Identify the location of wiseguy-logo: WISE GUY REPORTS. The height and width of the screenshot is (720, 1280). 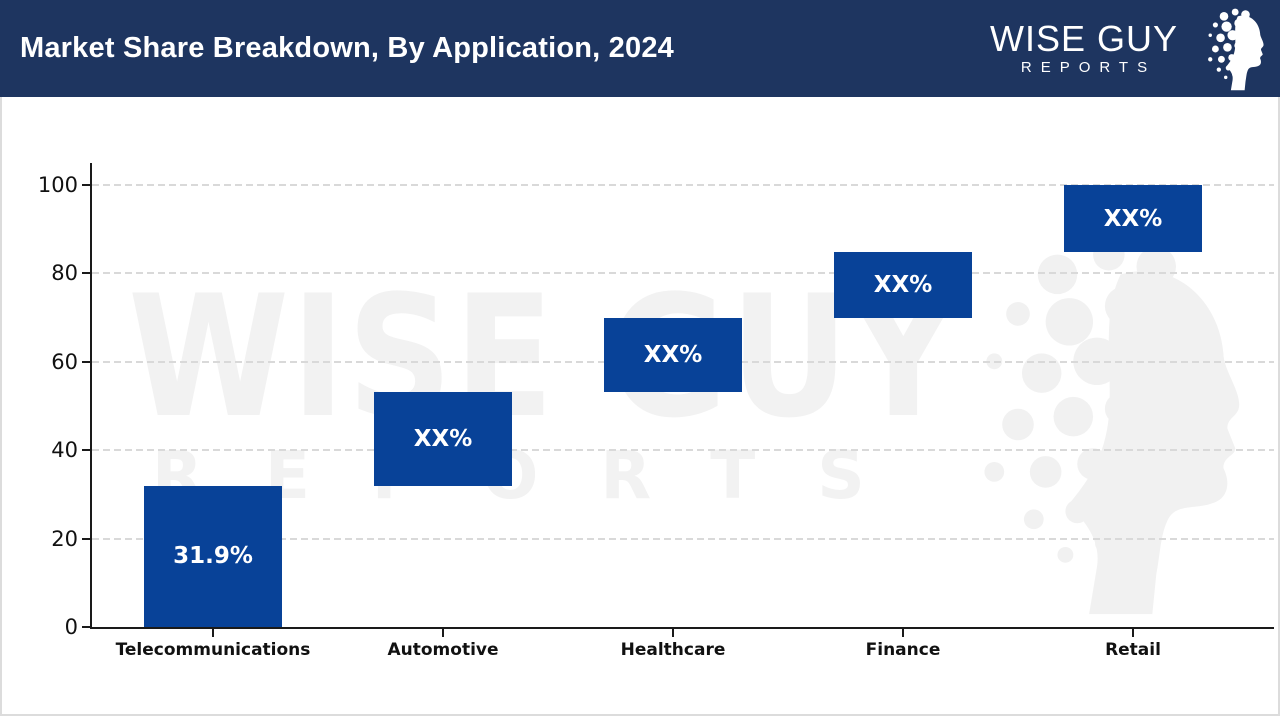
(1129, 49).